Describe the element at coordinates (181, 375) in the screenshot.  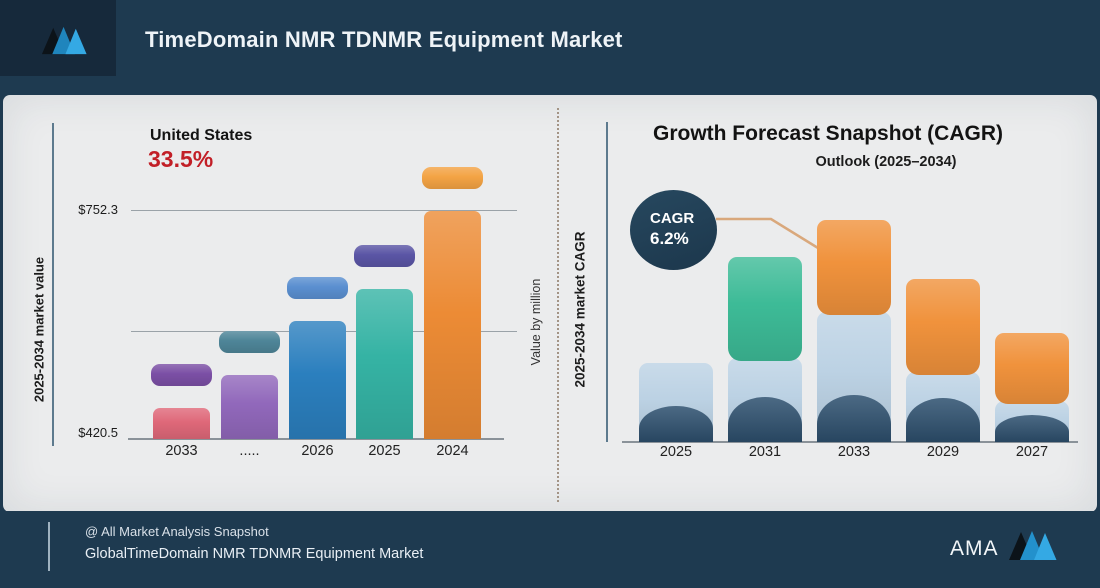
I see `left-bar-cap-2033` at that location.